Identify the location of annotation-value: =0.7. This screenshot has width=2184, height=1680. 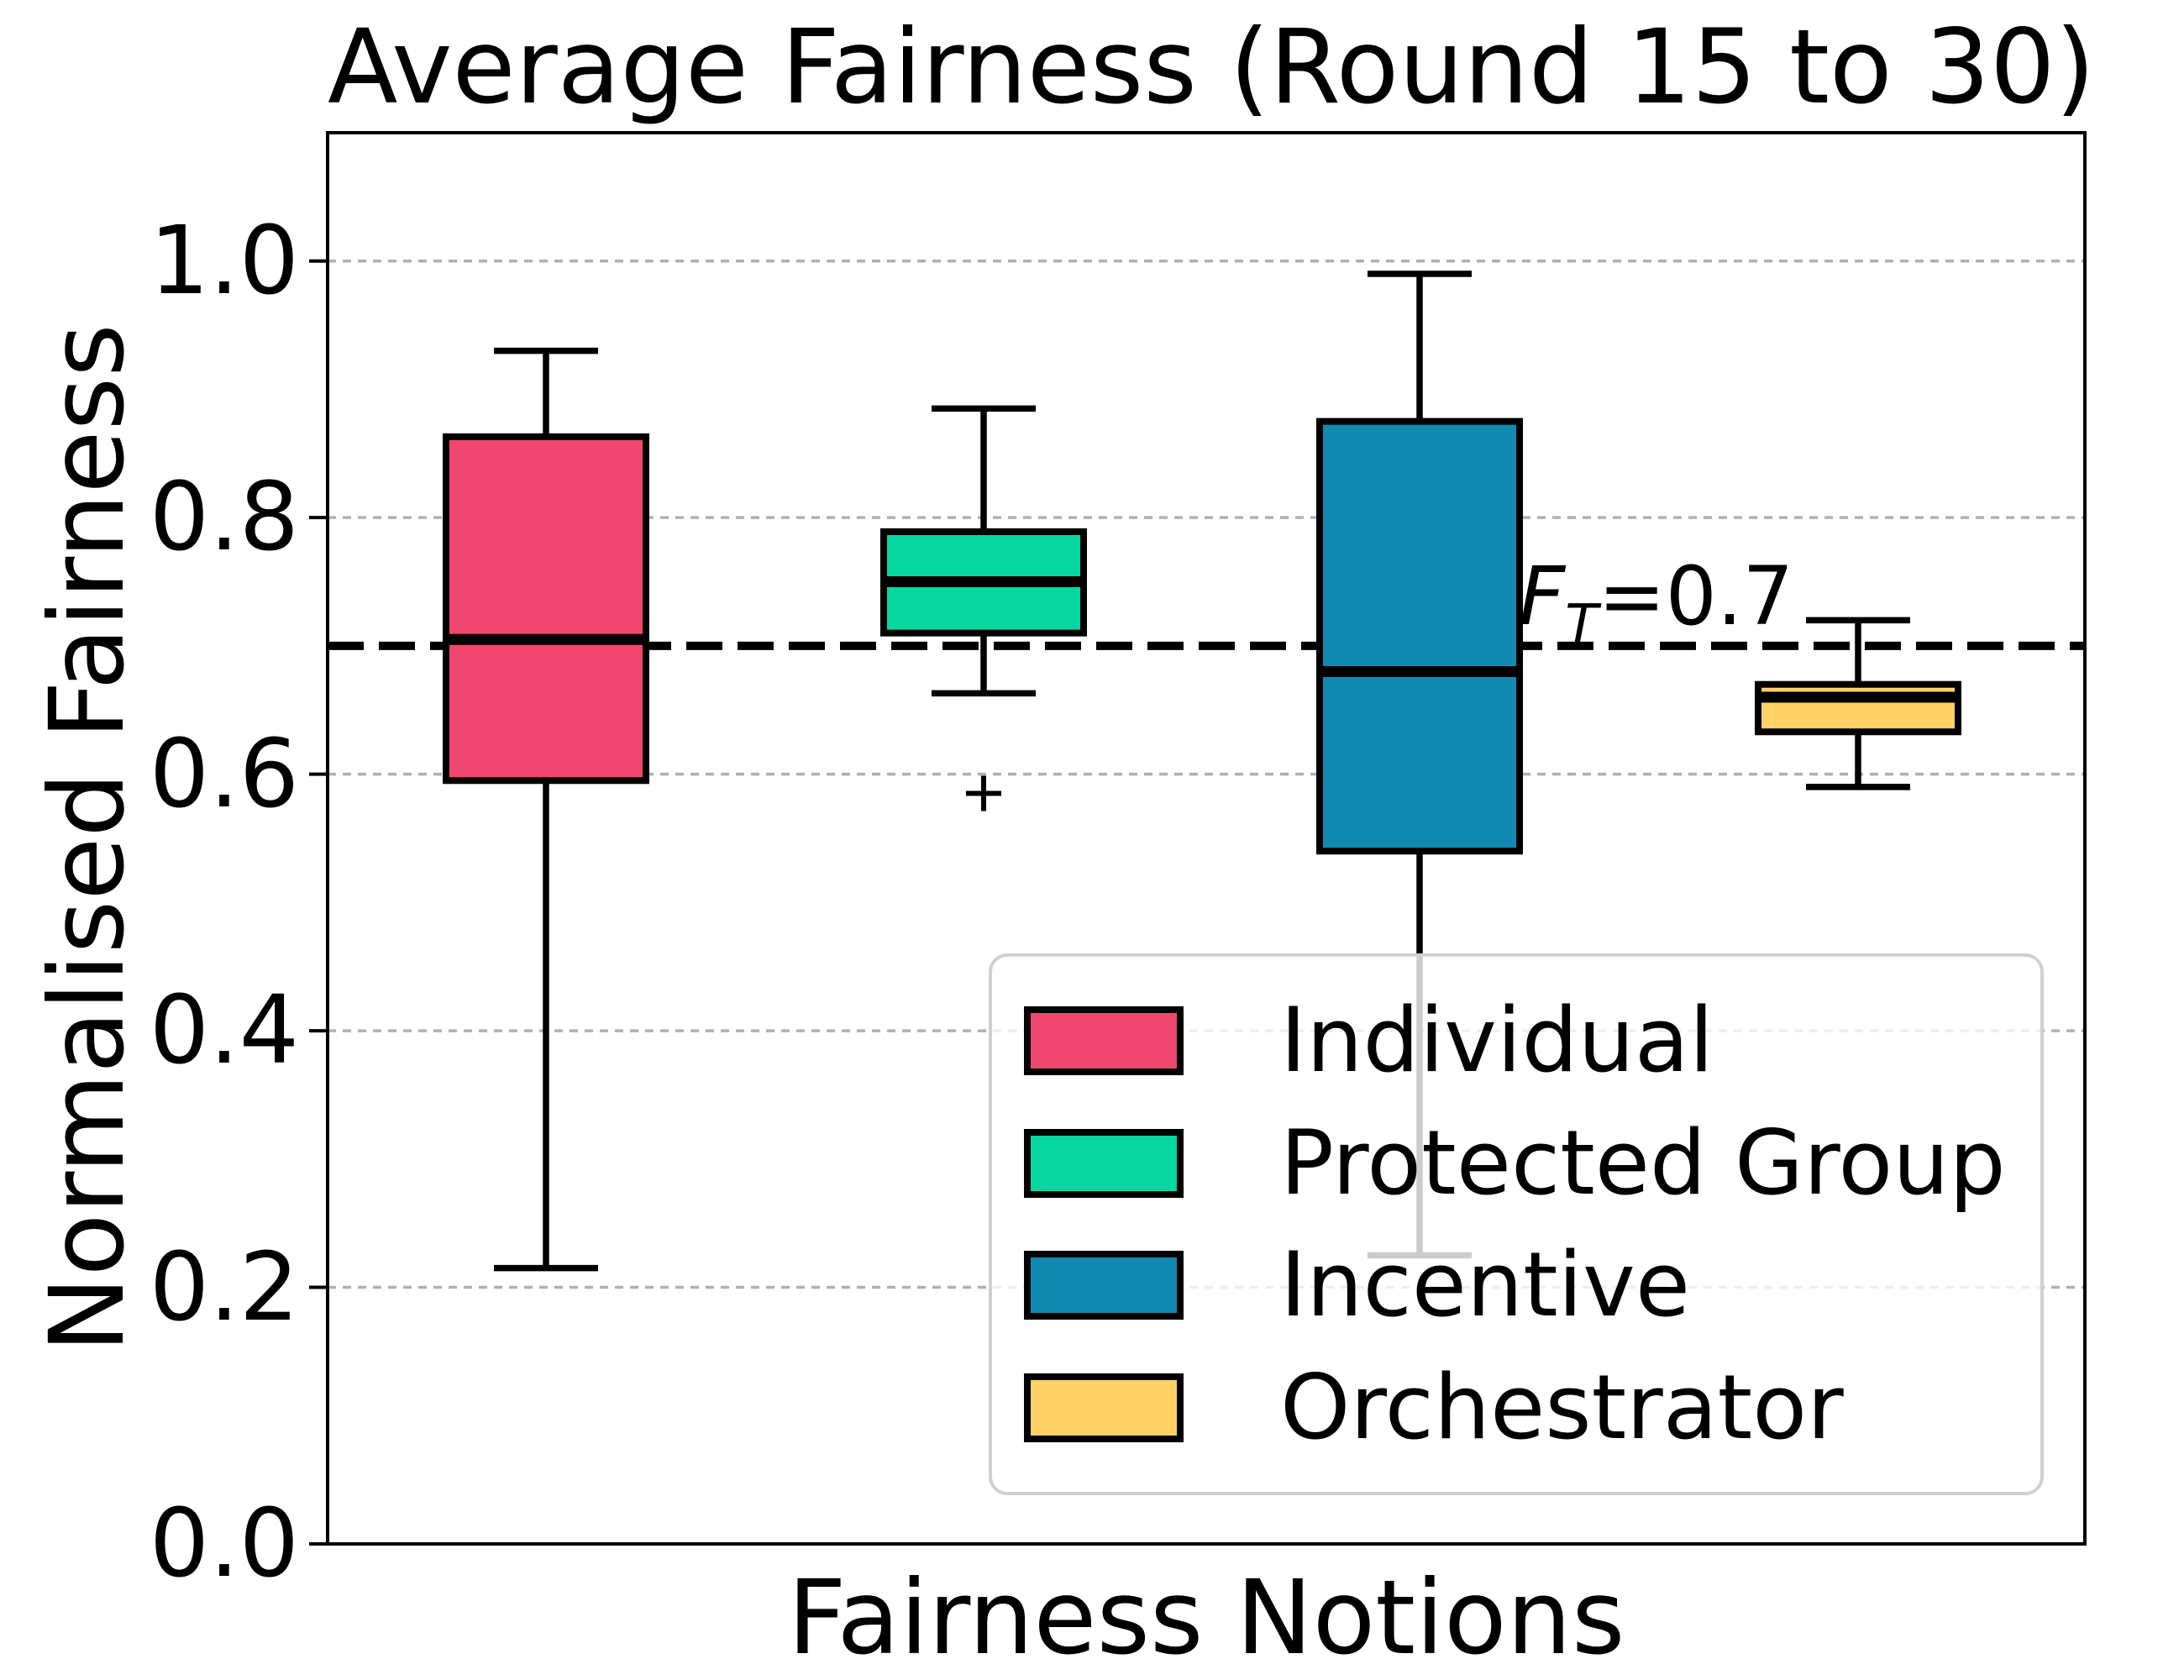
(1696, 596).